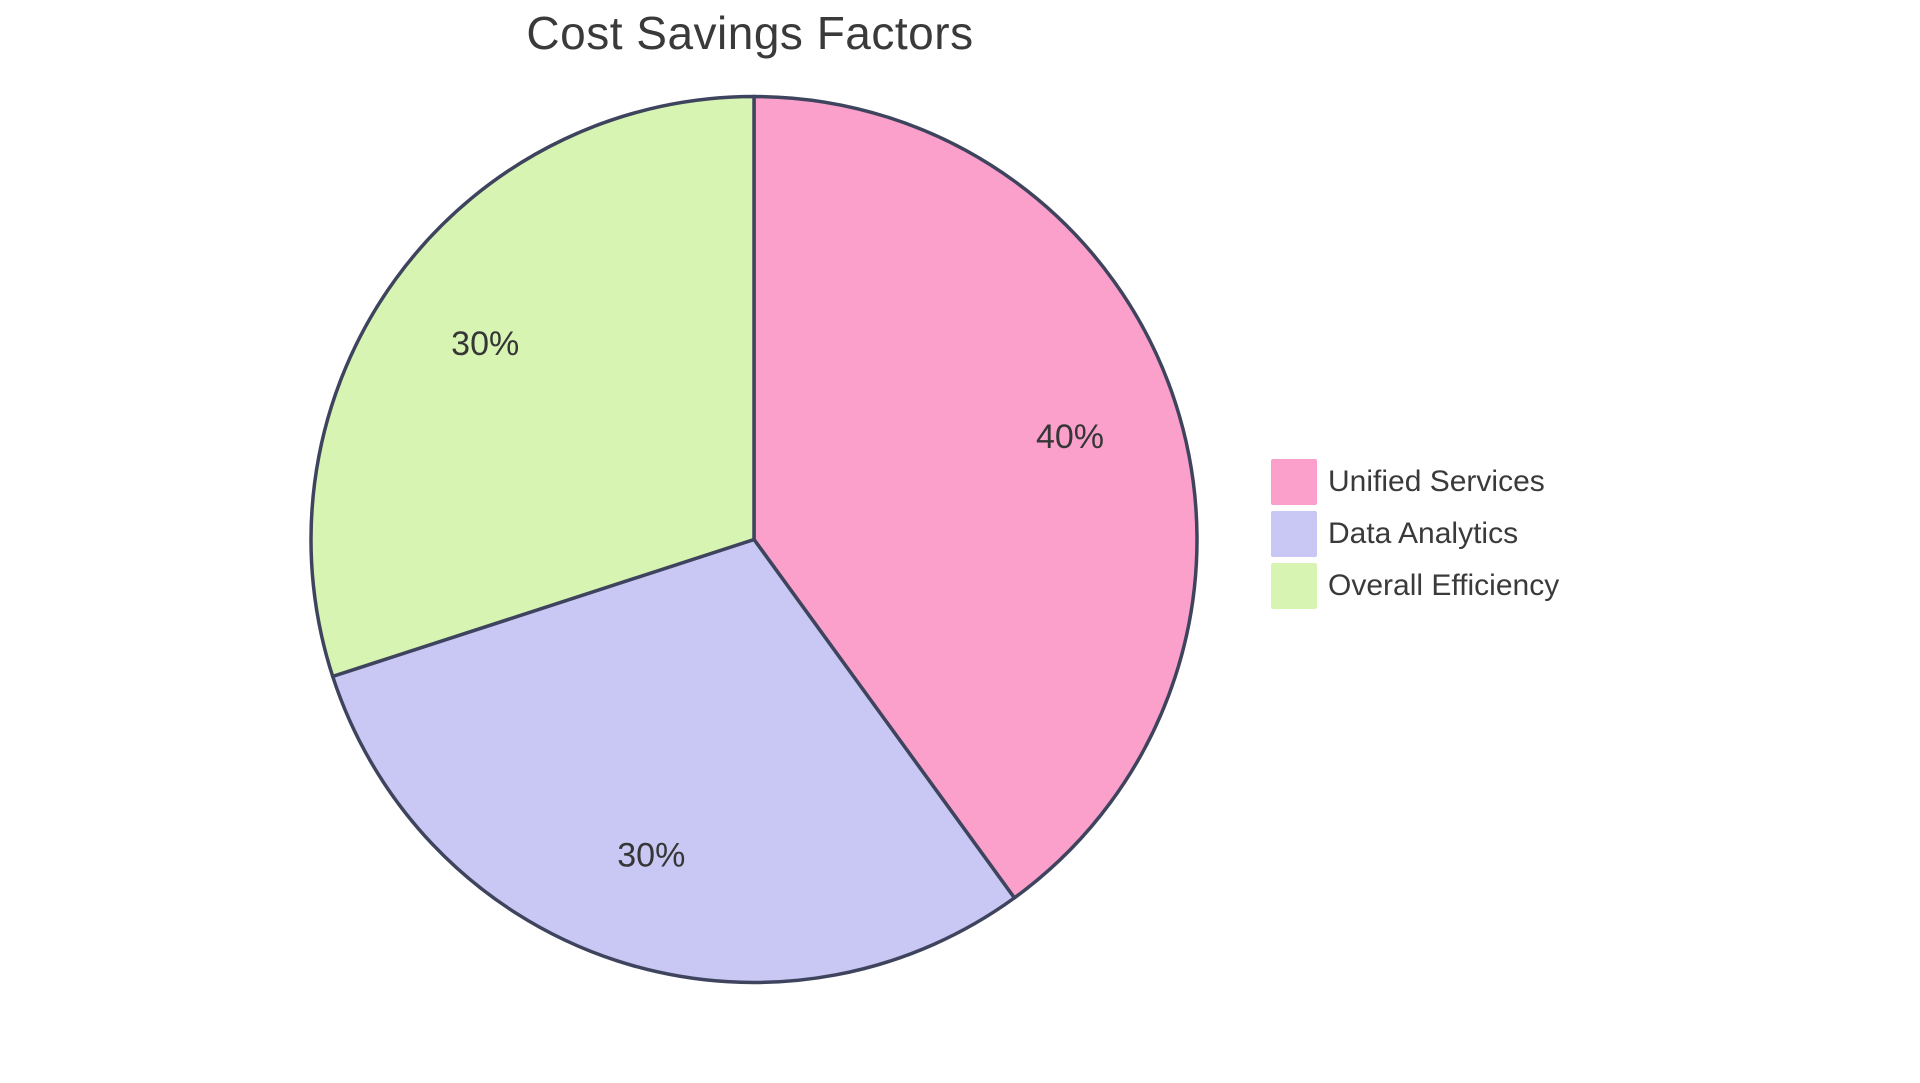 The width and height of the screenshot is (1920, 1083). What do you see at coordinates (1294, 534) in the screenshot?
I see `legend-swatch-data-analytics` at bounding box center [1294, 534].